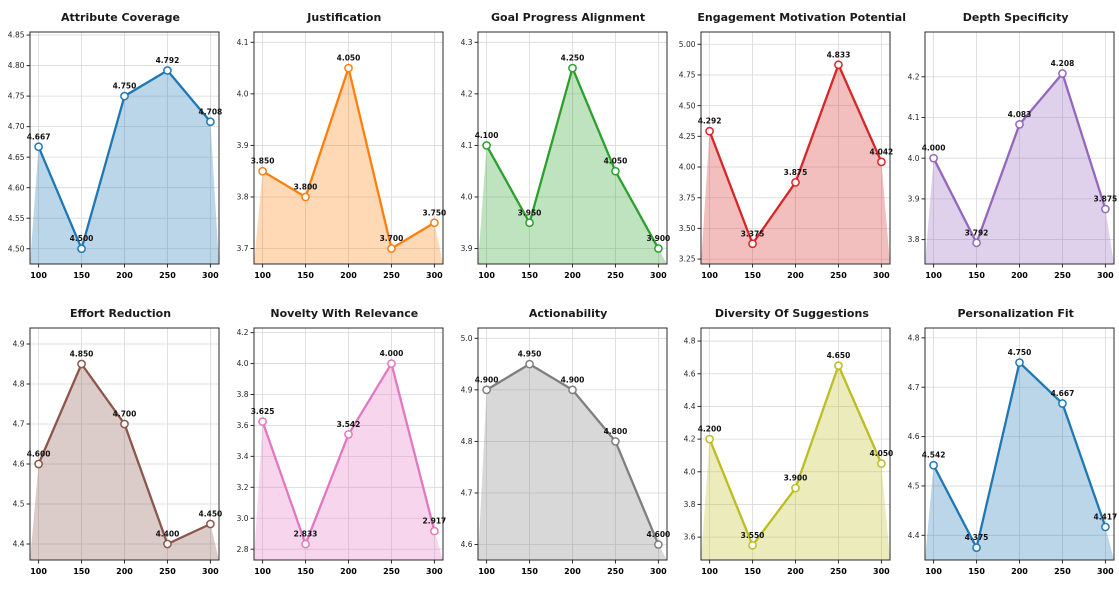 Image resolution: width=1119 pixels, height=592 pixels. What do you see at coordinates (914, 535) in the screenshot?
I see `y-axis-tick-label: 4.4` at bounding box center [914, 535].